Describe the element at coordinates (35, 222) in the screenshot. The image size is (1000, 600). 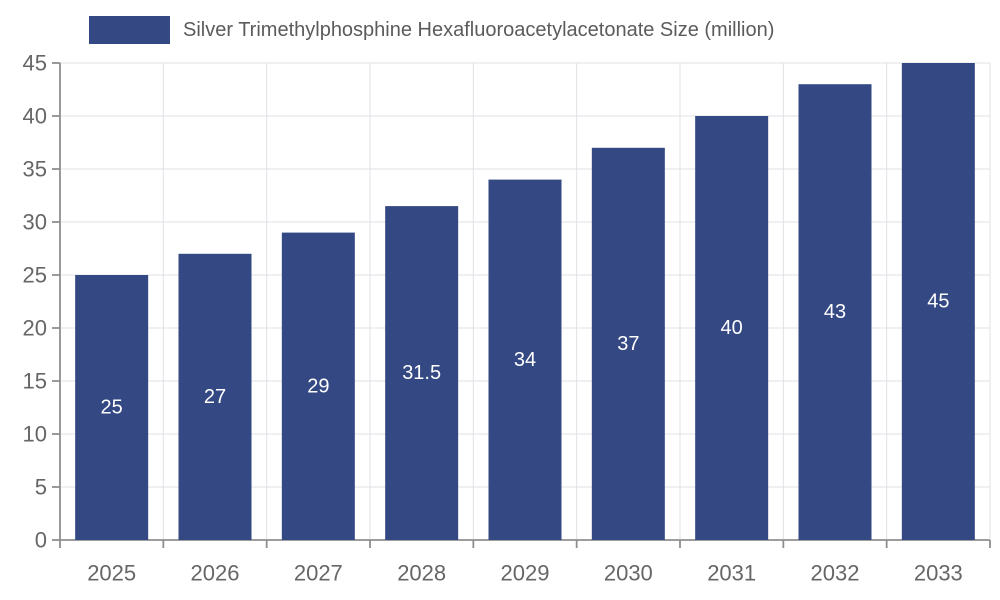
I see `y-tick-label-30: 30` at that location.